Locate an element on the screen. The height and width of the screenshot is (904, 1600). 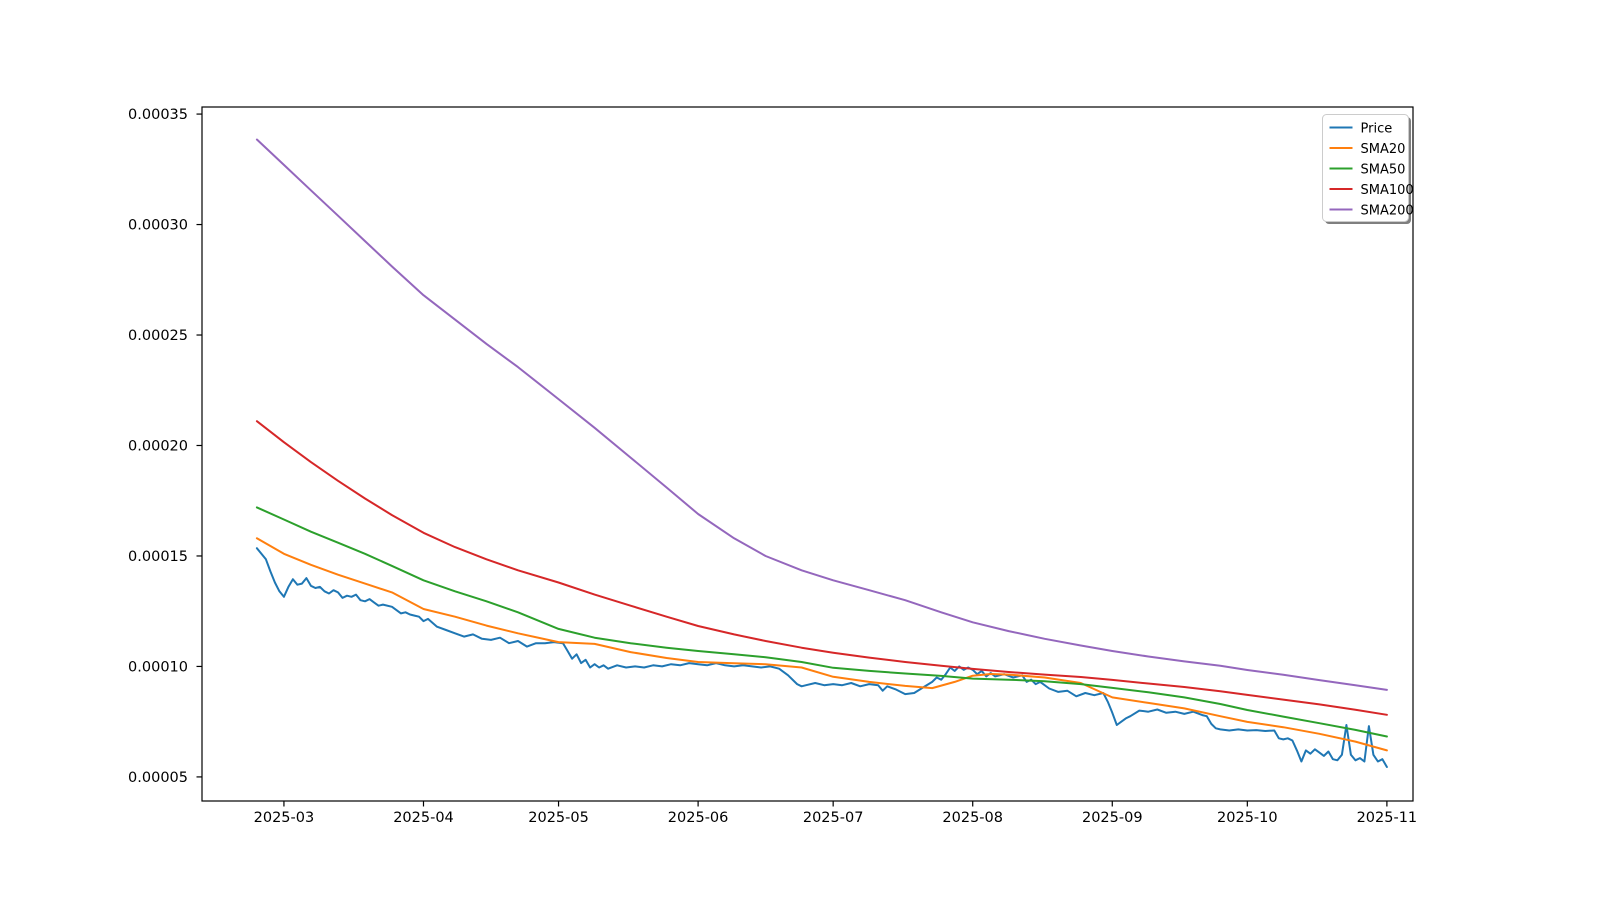
legend-item-price: Price is located at coordinates (1361, 129).